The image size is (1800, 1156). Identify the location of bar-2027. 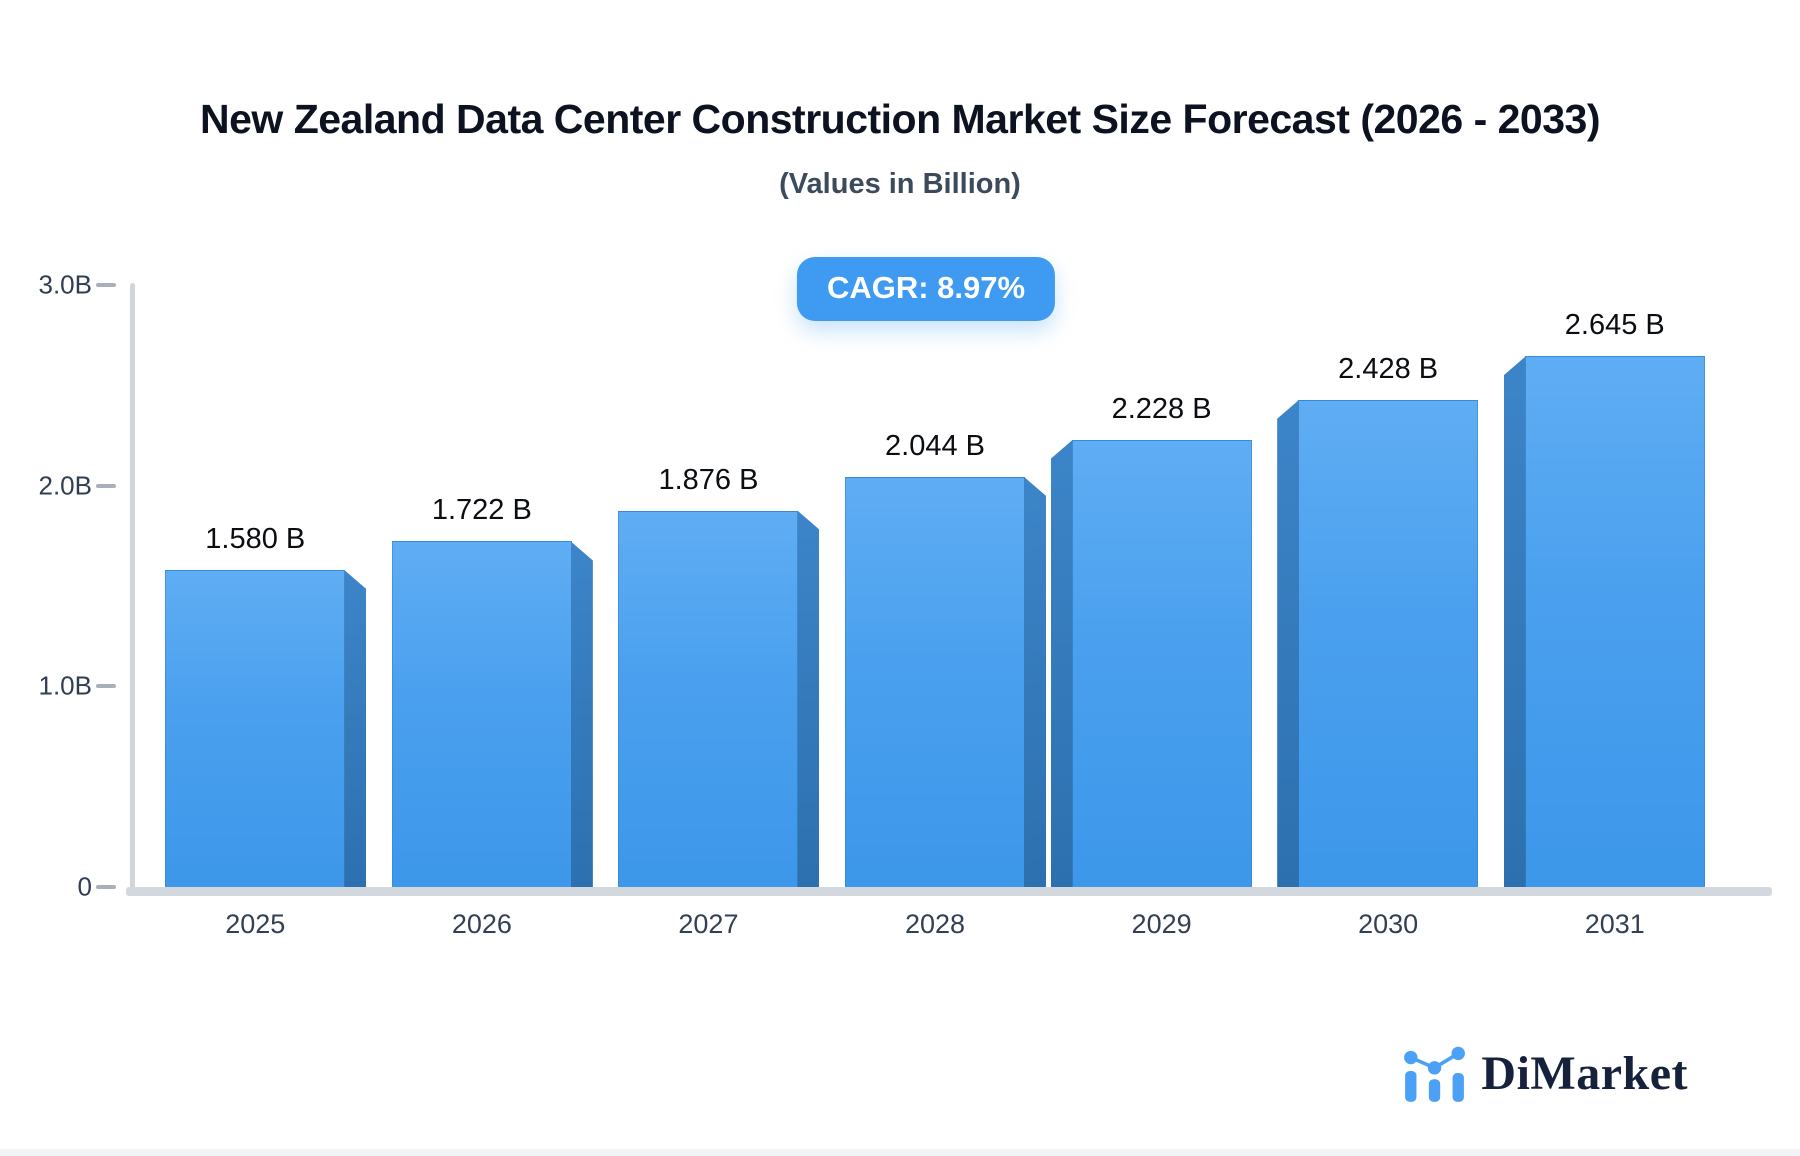
(719, 698).